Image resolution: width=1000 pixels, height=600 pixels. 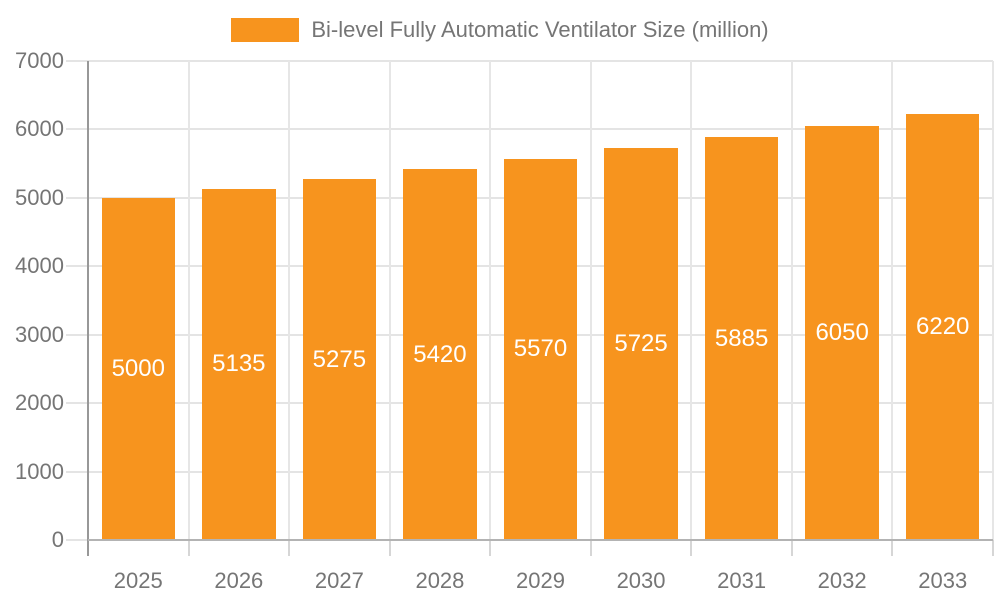 I want to click on x-axis-label-2027: 2027, so click(x=339, y=580).